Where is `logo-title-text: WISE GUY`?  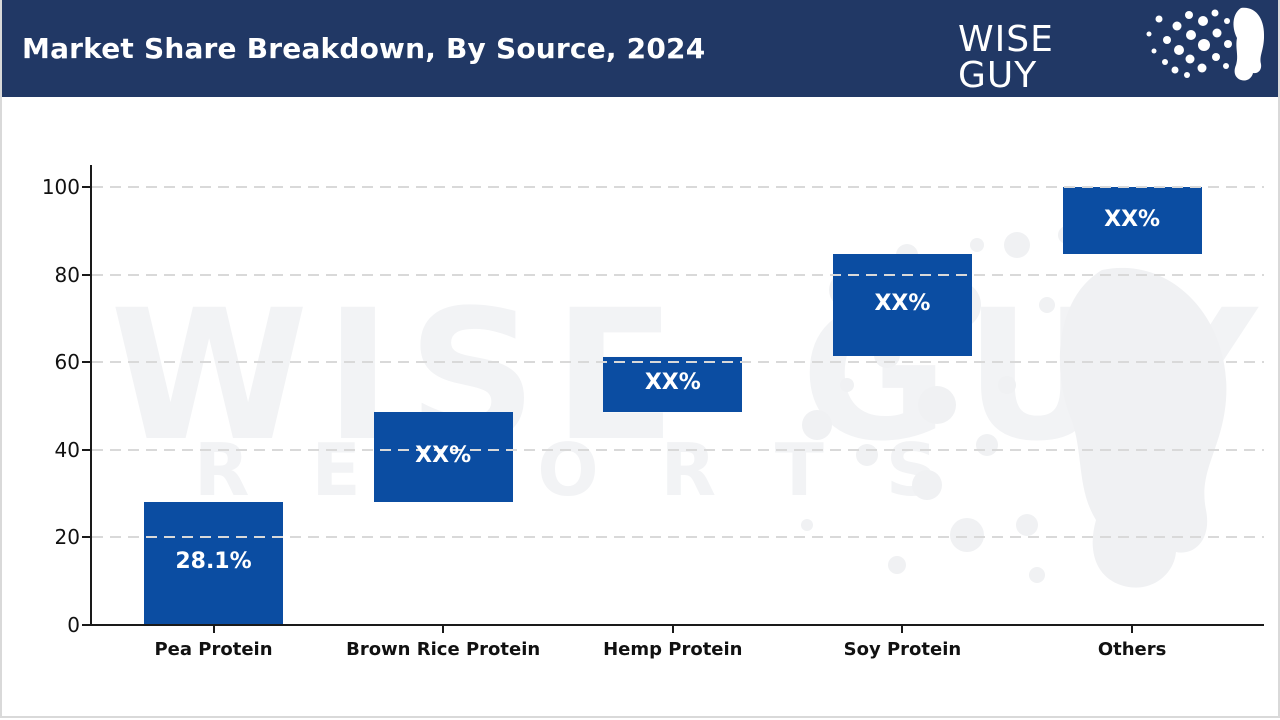
logo-title-text: WISE GUY is located at coordinates (1006, 57).